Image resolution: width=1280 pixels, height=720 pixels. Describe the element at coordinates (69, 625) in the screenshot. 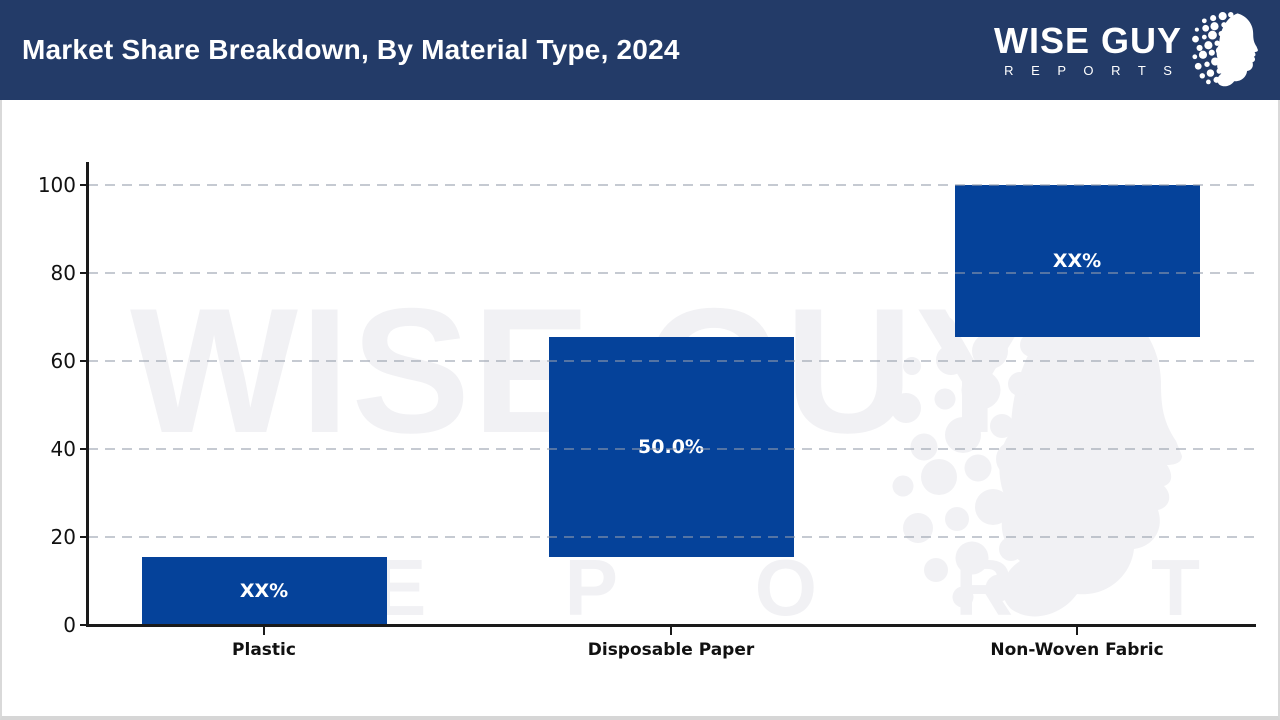

I see `y-tick-label: 0` at that location.